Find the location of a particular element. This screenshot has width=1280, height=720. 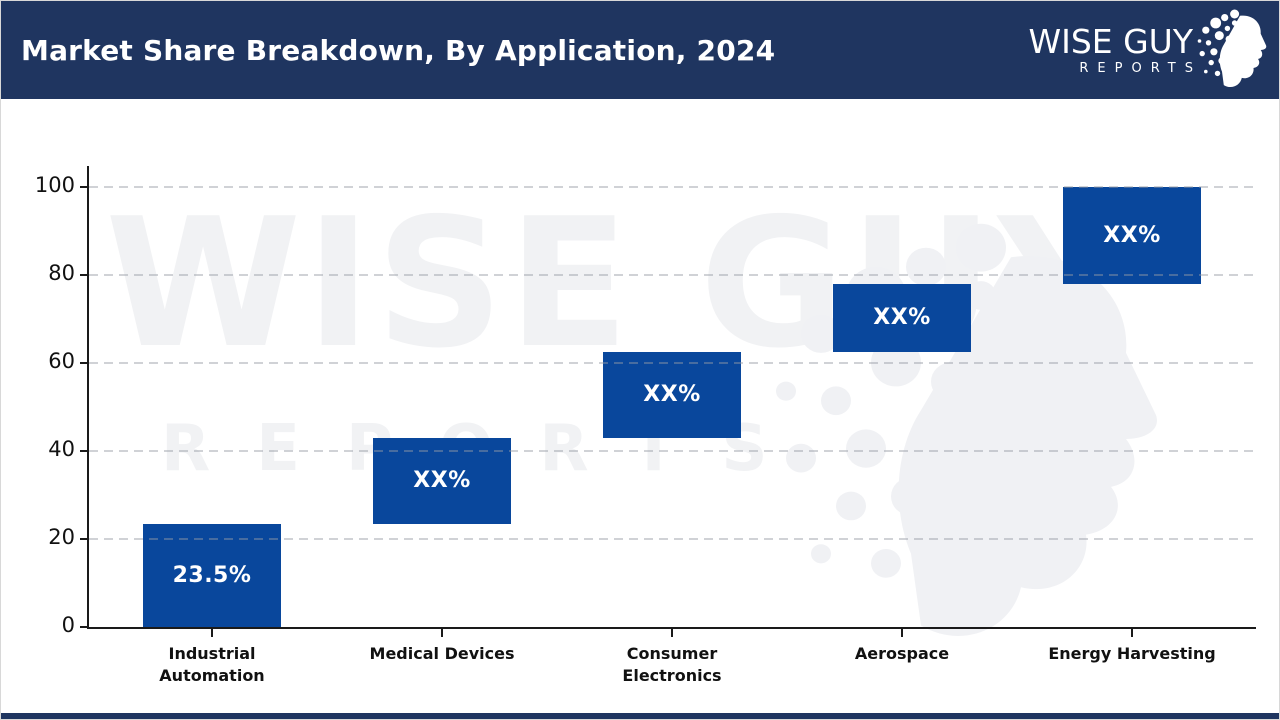

y-tick-label: 20 is located at coordinates (61, 537).